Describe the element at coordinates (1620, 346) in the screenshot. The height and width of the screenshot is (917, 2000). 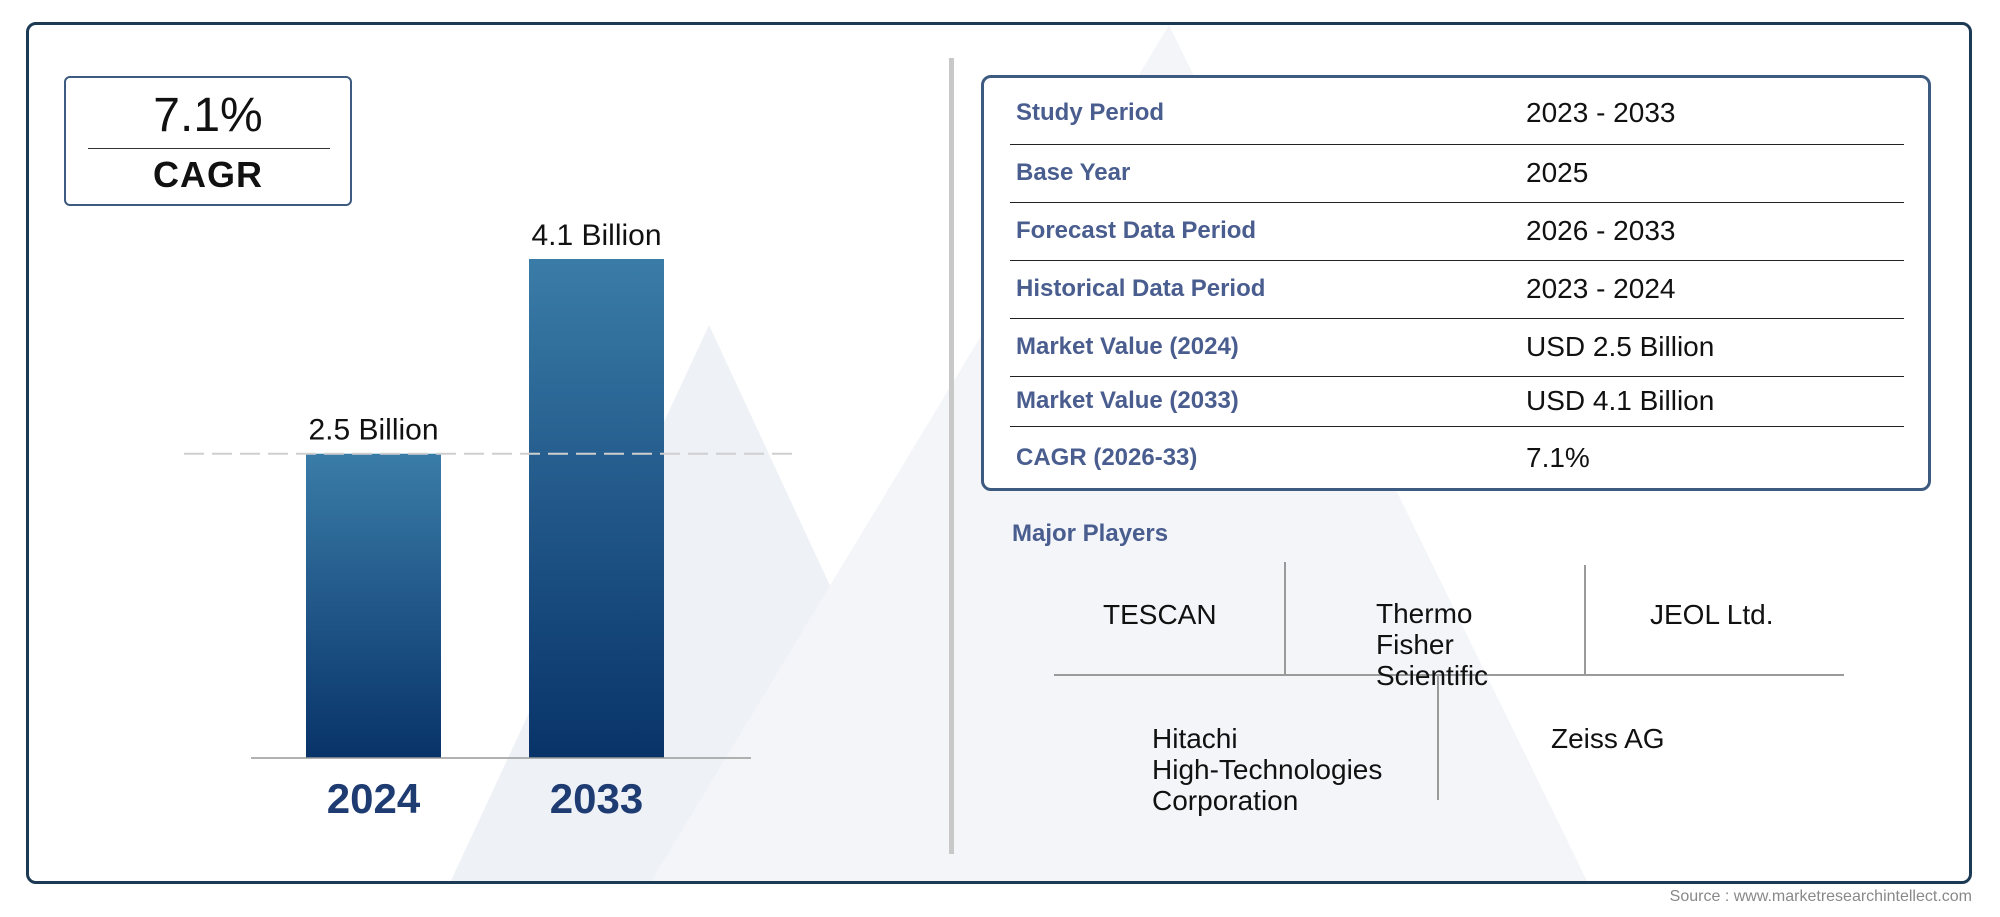
I see `info-value: USD 2.5 Billion` at that location.